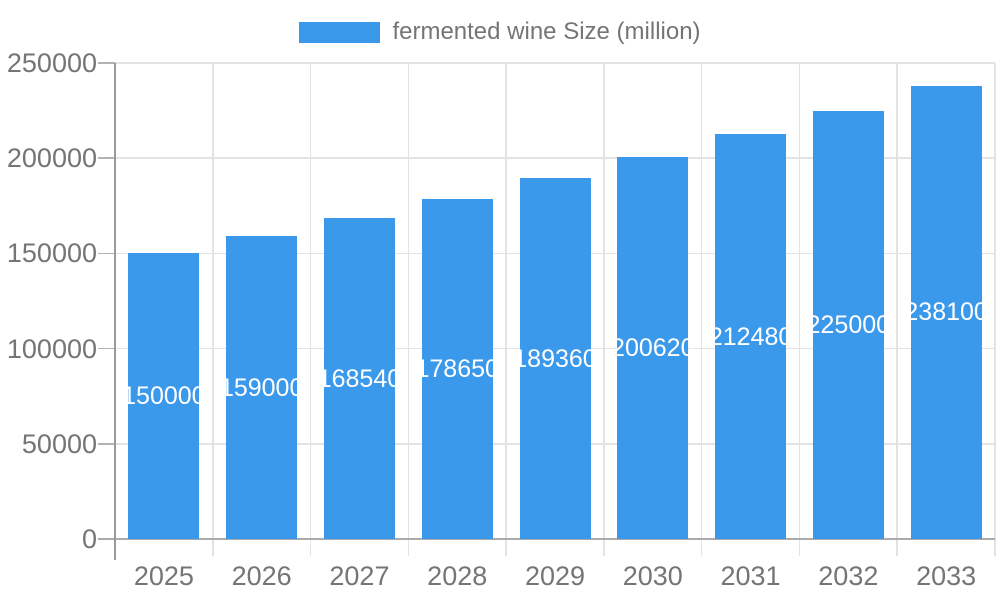  What do you see at coordinates (555, 576) in the screenshot?
I see `x-tick-label: 2029` at bounding box center [555, 576].